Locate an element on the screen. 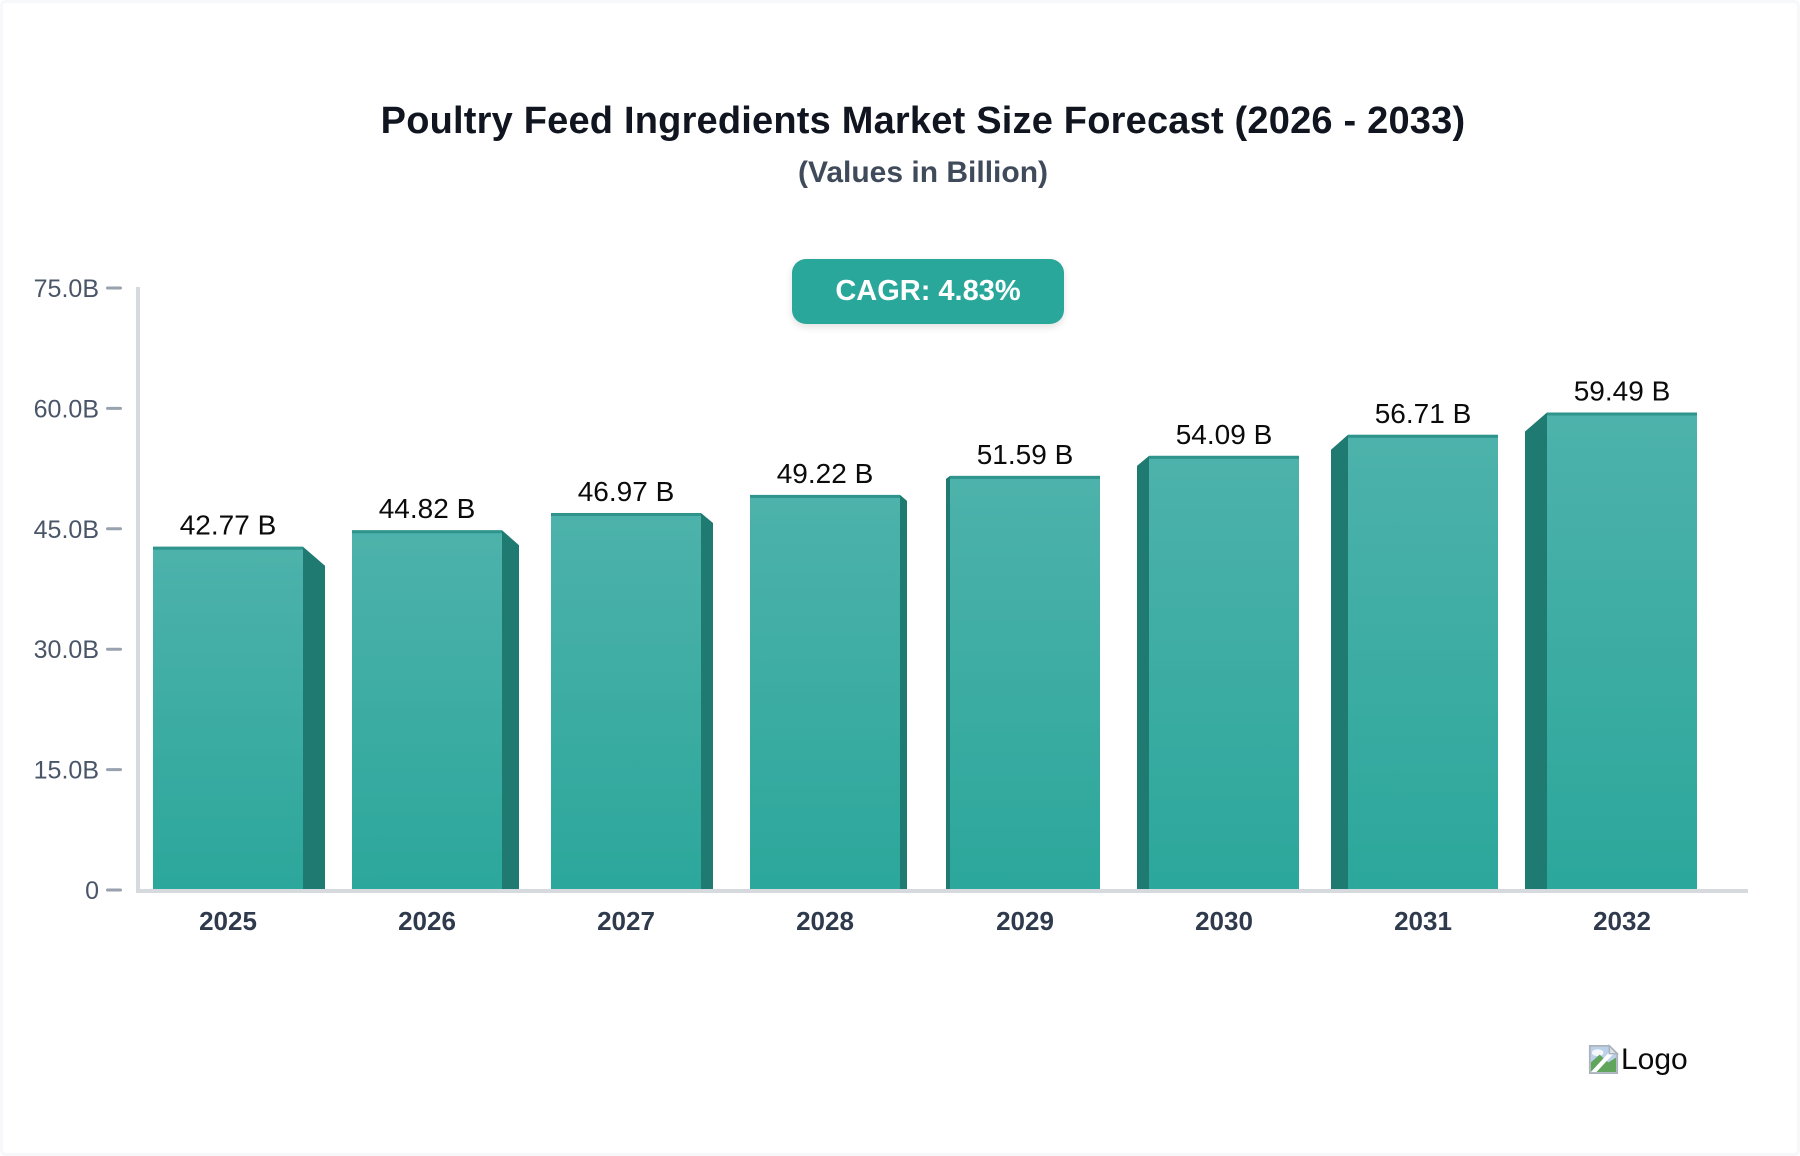  bar-group-2027: 46.97 B 2027 is located at coordinates (632, 706).